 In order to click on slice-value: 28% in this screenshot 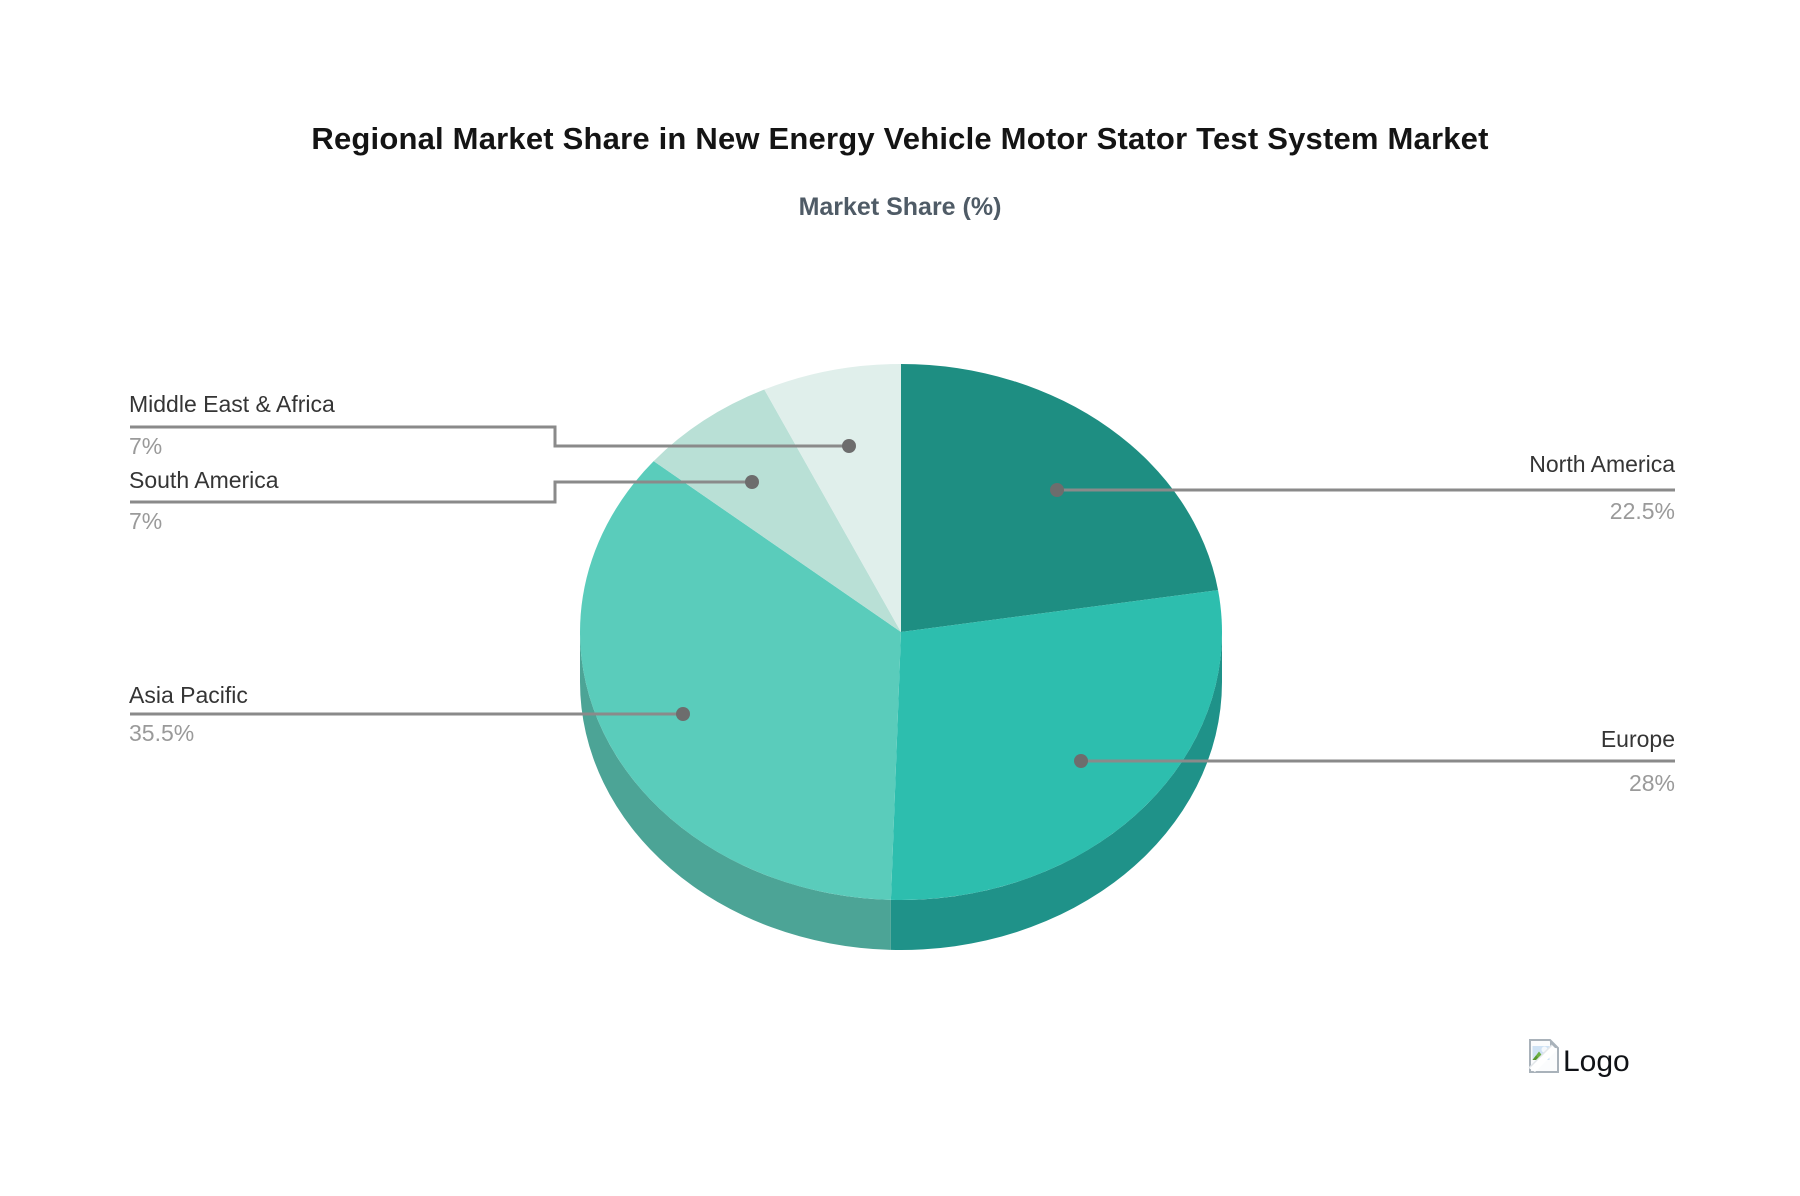, I will do `click(1651, 783)`.